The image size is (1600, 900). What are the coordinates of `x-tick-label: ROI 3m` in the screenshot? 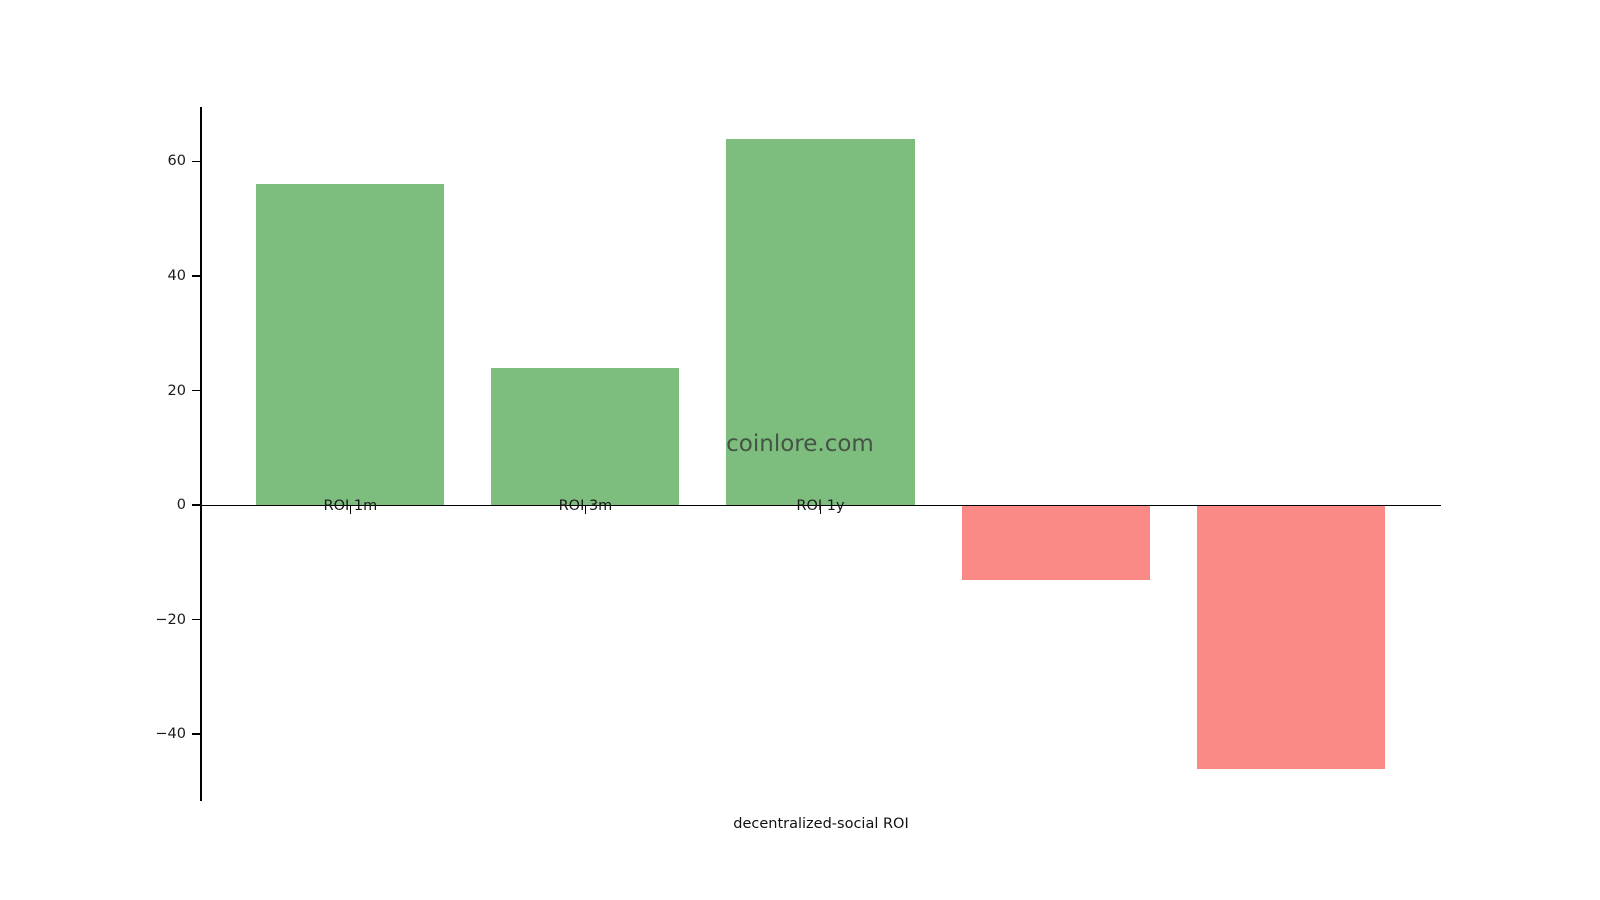 It's located at (585, 506).